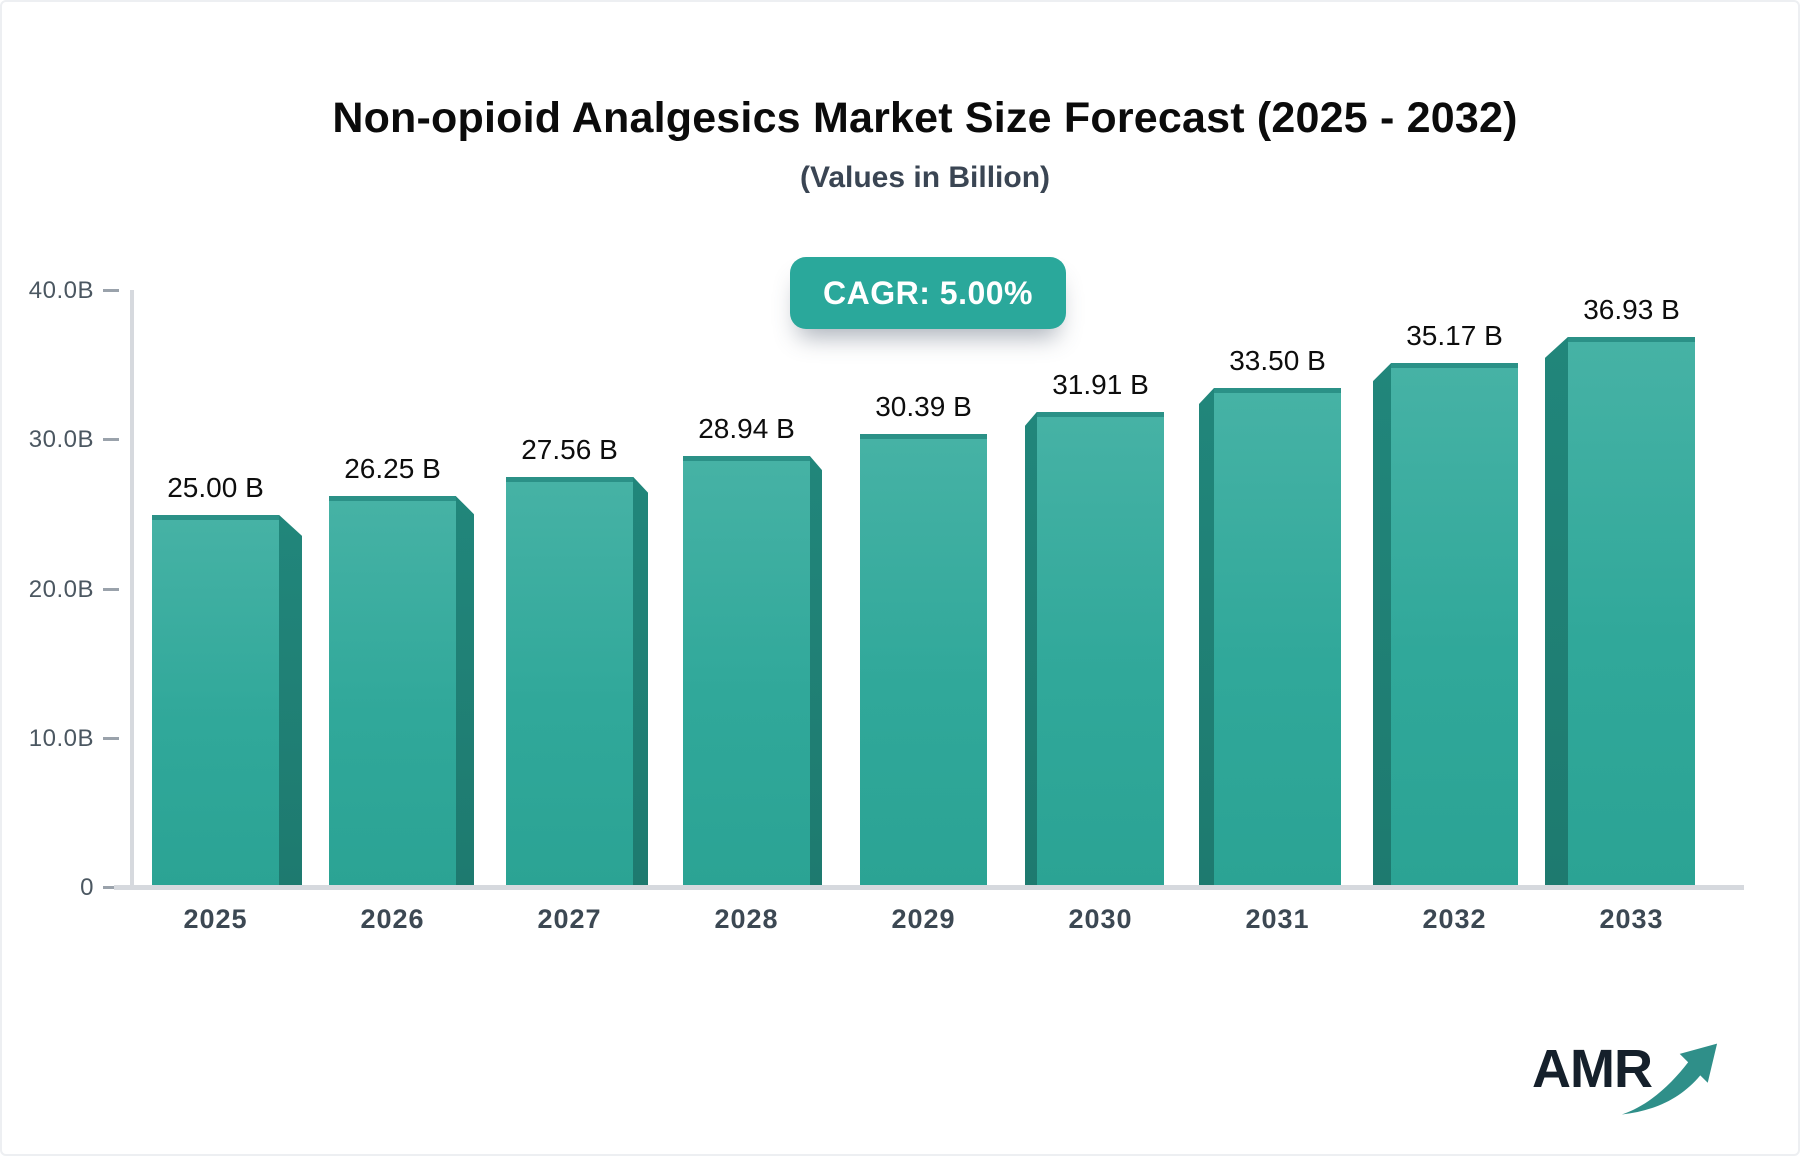  Describe the element at coordinates (1277, 360) in the screenshot. I see `bar-value-label: 33.50 B` at that location.